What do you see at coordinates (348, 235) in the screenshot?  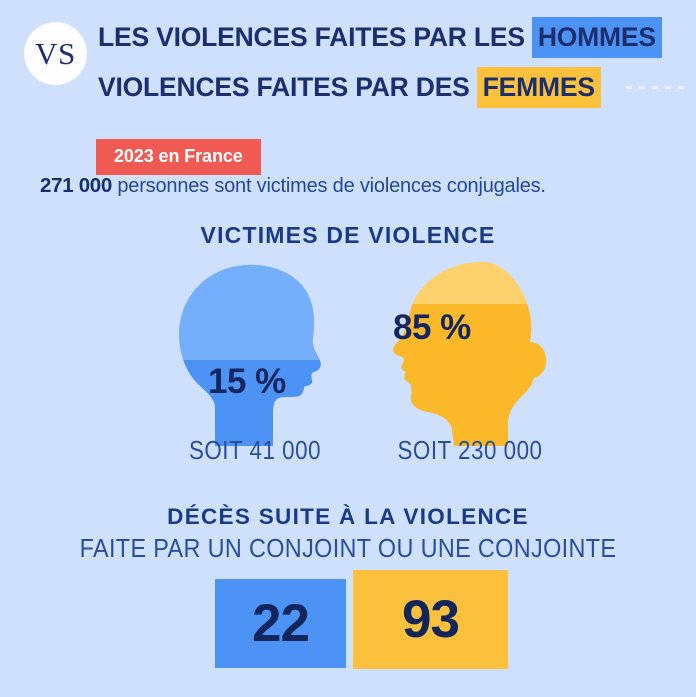 I see `victims-section-title: VICTIMES DE VIOLENCE` at bounding box center [348, 235].